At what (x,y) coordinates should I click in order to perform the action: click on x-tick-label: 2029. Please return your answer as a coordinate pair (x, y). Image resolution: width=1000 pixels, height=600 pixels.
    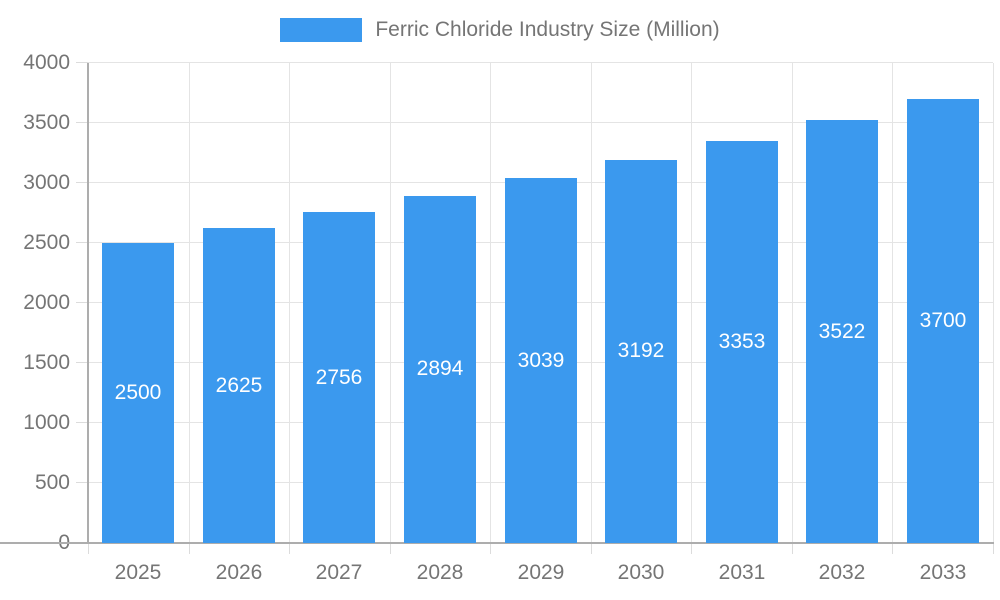
    Looking at the image, I should click on (541, 572).